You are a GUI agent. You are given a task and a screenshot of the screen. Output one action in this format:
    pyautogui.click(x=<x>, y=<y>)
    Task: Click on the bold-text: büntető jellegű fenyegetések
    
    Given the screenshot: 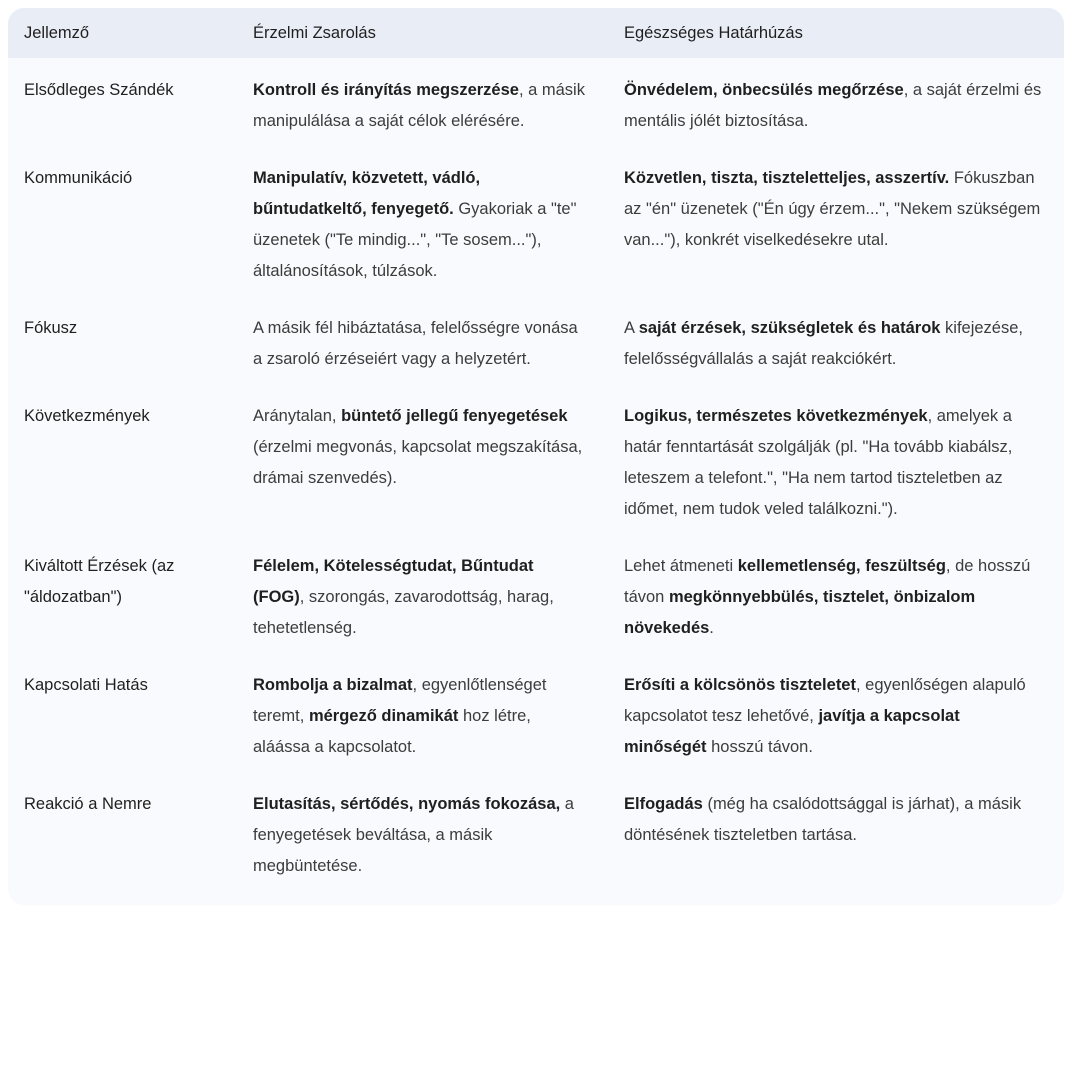 What is the action you would take?
    pyautogui.click(x=454, y=416)
    